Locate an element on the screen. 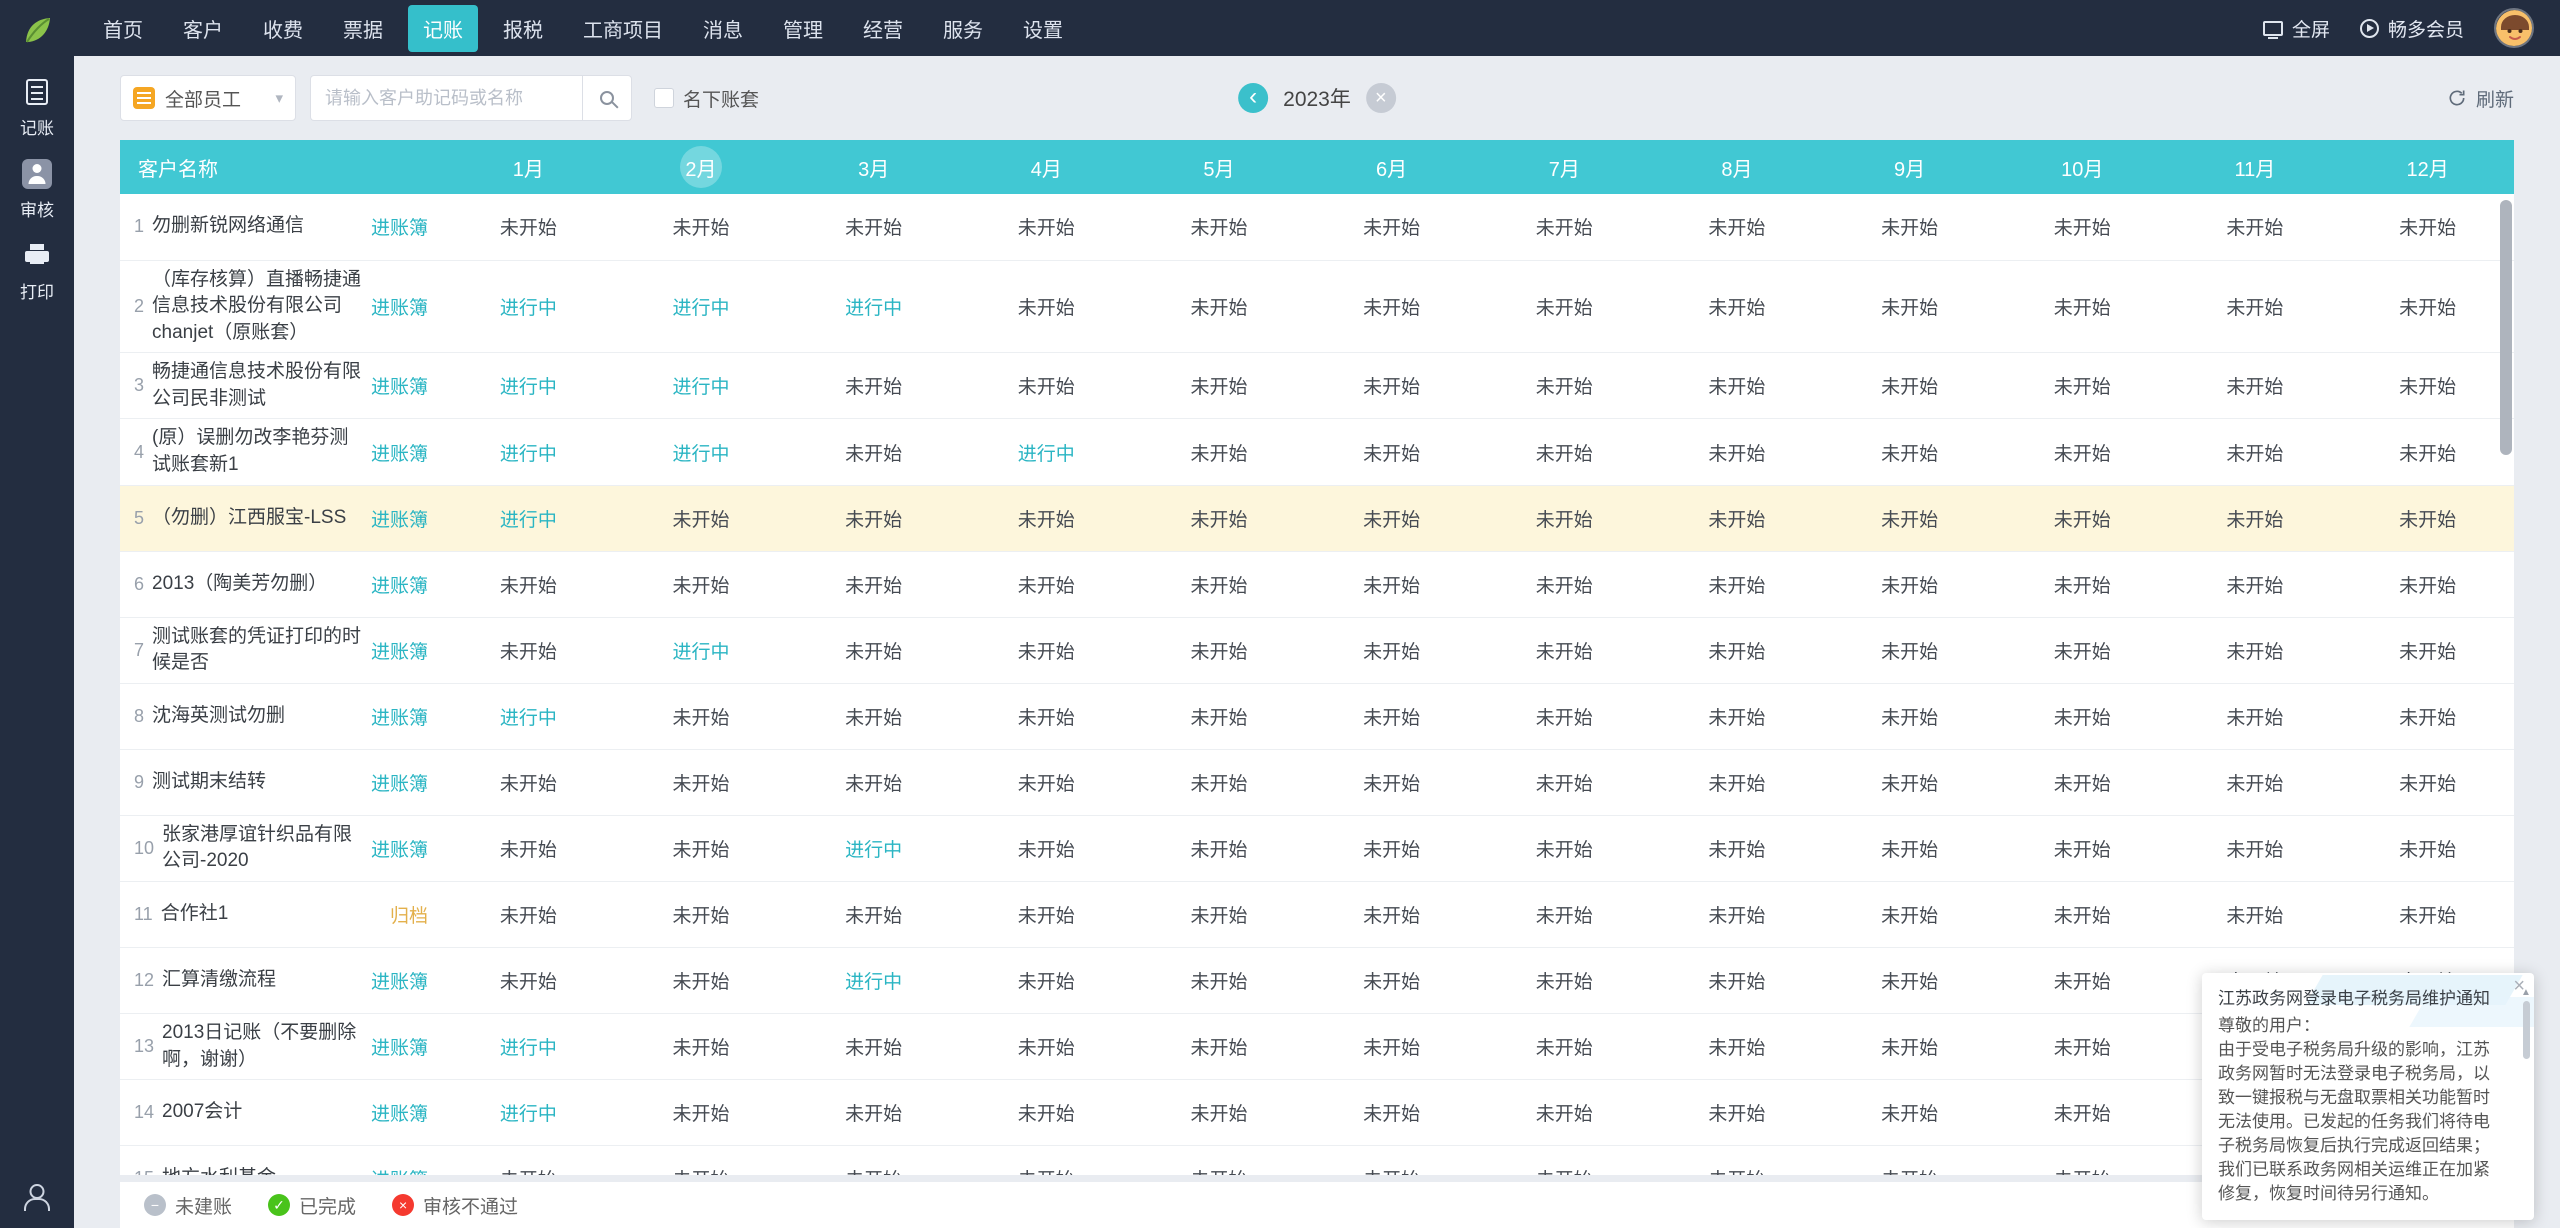 This screenshot has height=1228, width=2560. month-header-4月: 4月 is located at coordinates (1046, 167).